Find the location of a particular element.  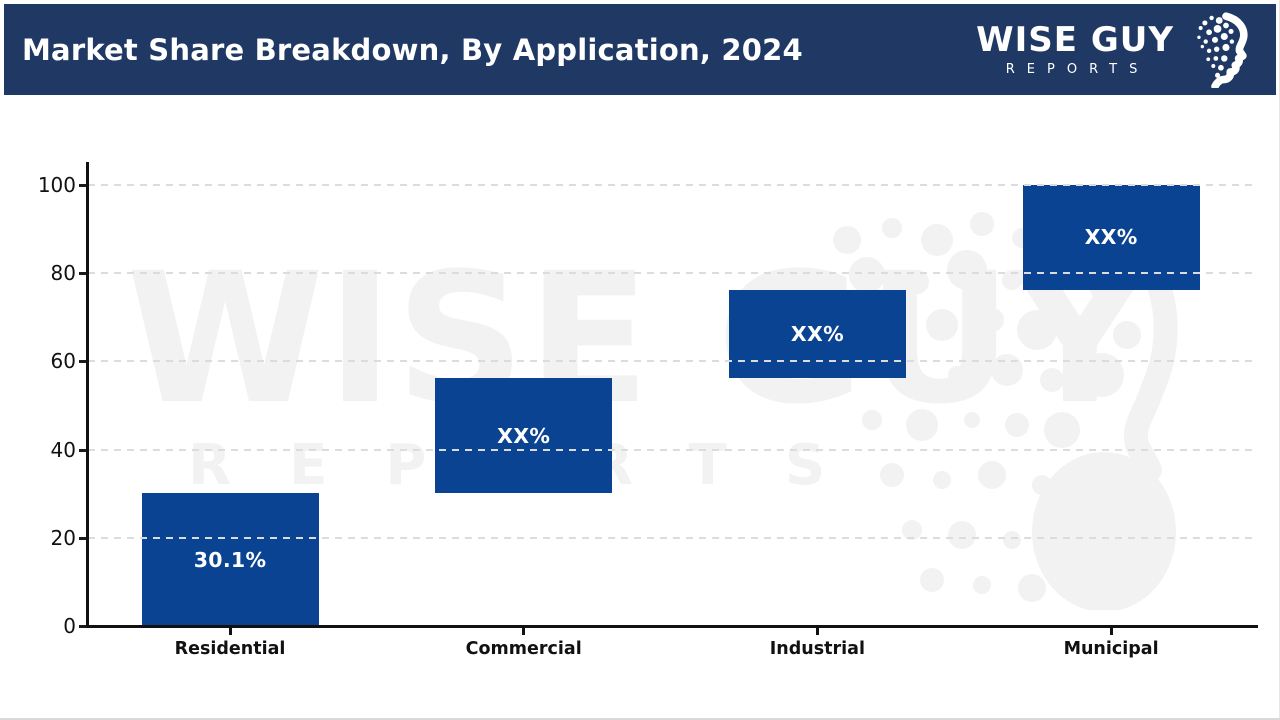

x-category-label: Residential is located at coordinates (230, 649).